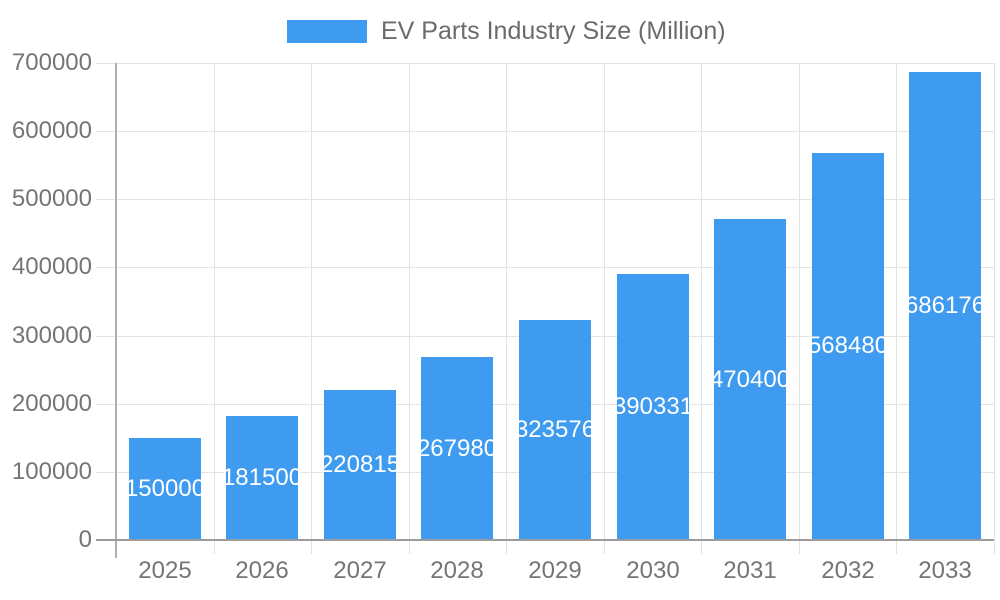 The width and height of the screenshot is (1000, 600). Describe the element at coordinates (945, 570) in the screenshot. I see `x-tick-label: 2033` at that location.